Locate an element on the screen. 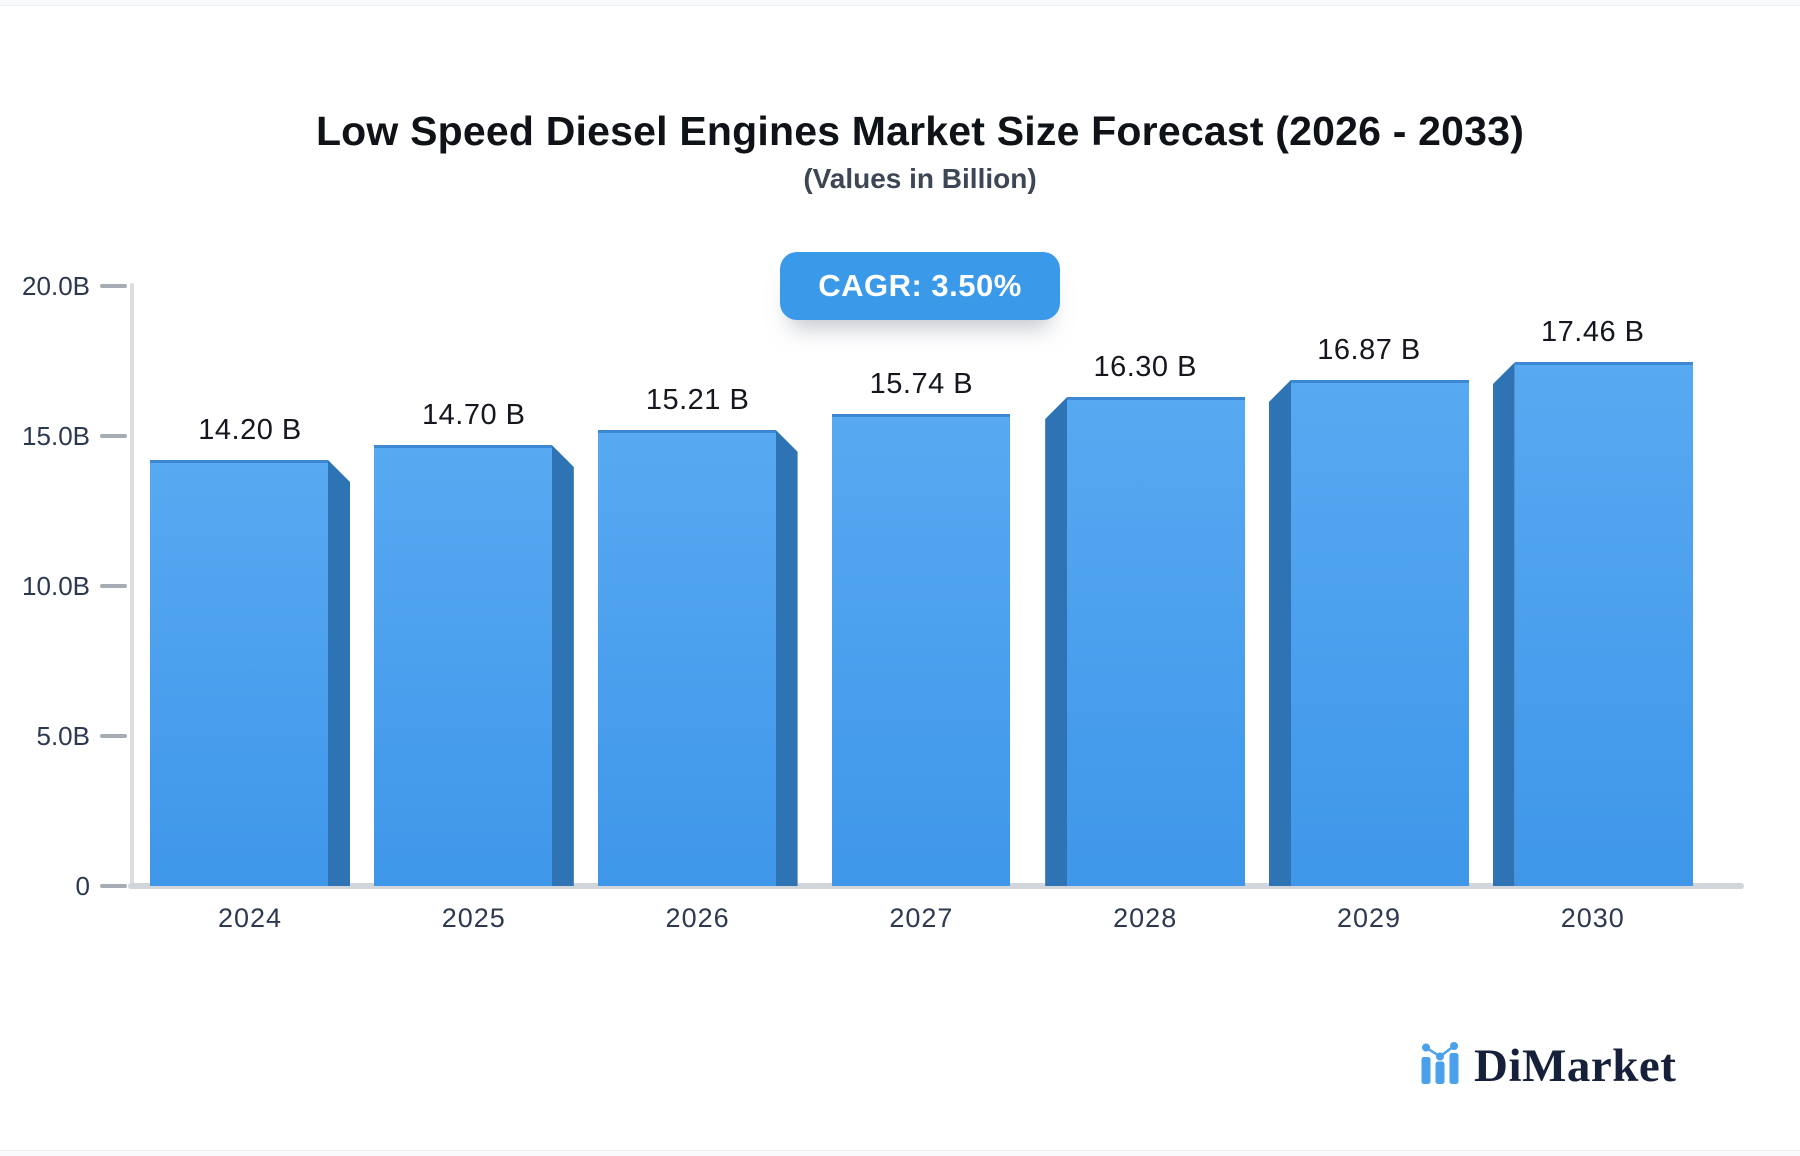  bar-value-2025: 14.70 B is located at coordinates (474, 415).